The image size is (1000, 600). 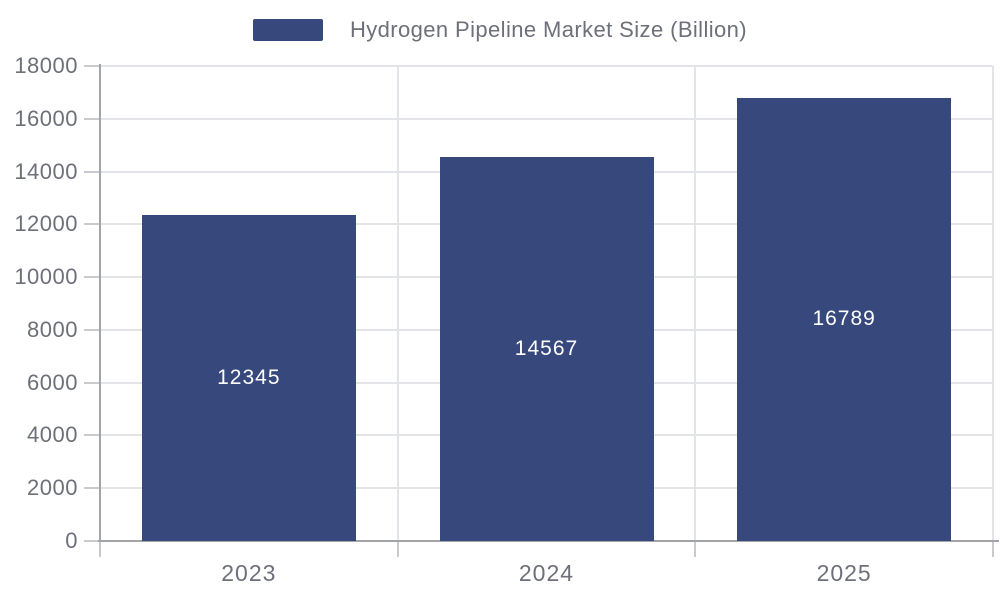 I want to click on bar-value-label: 16789, so click(x=844, y=319).